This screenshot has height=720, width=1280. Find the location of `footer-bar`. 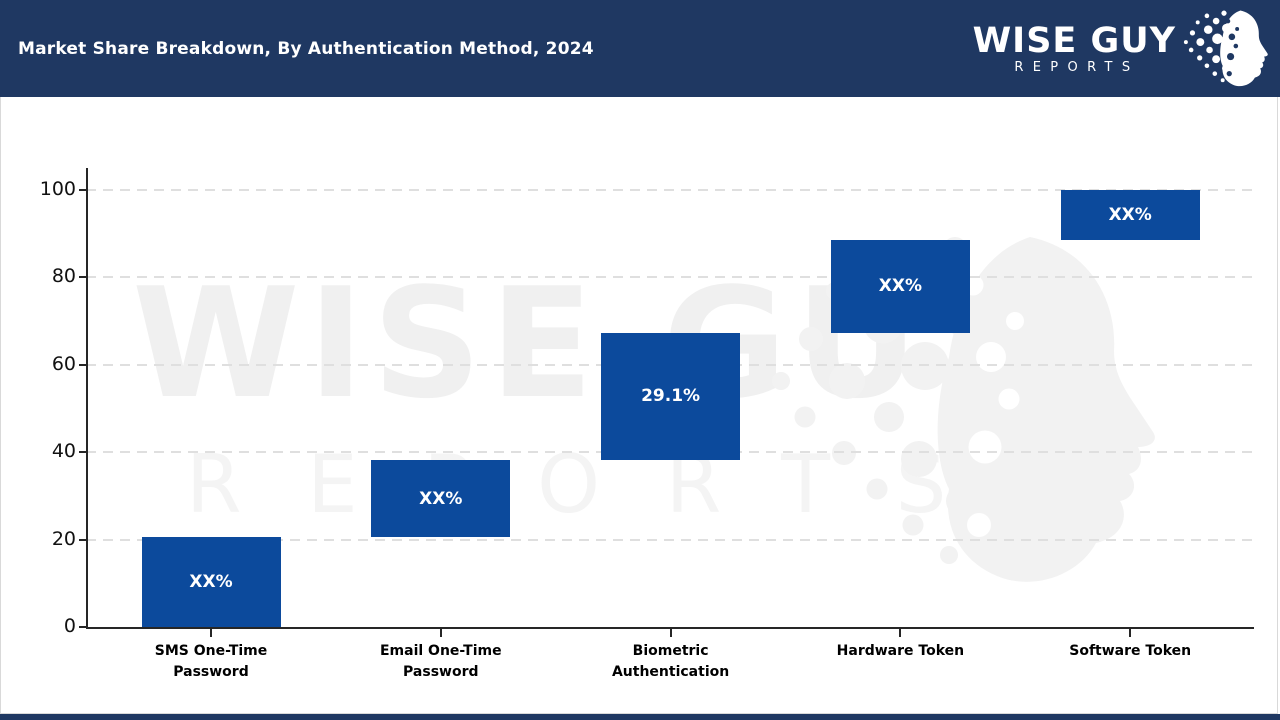

footer-bar is located at coordinates (640, 717).